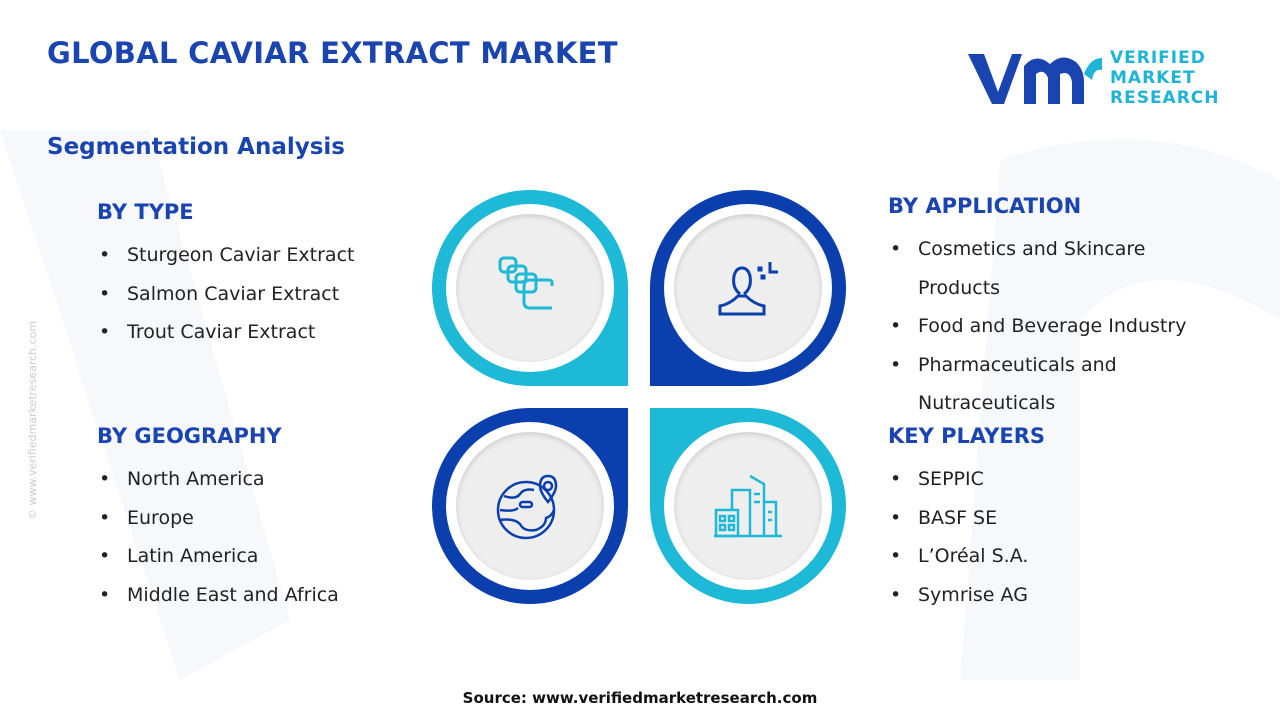 The width and height of the screenshot is (1280, 720). I want to click on section-heading: BY TYPE, so click(145, 212).